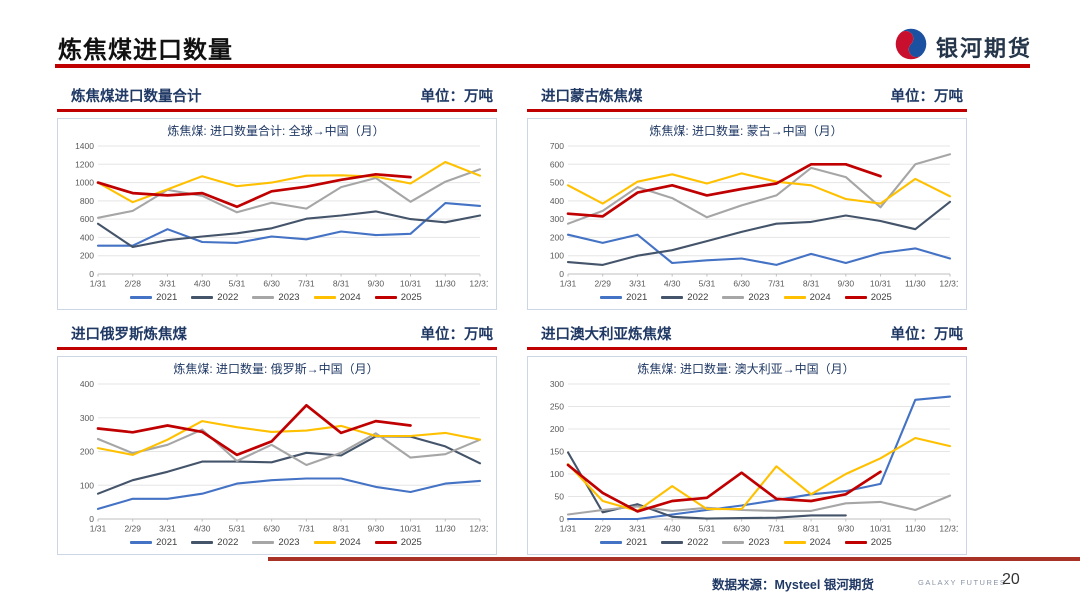 This screenshot has width=1080, height=608. What do you see at coordinates (746, 130) in the screenshot?
I see `chart-title: 炼焦煤: 进口数量: 蒙古→中国（月）` at bounding box center [746, 130].